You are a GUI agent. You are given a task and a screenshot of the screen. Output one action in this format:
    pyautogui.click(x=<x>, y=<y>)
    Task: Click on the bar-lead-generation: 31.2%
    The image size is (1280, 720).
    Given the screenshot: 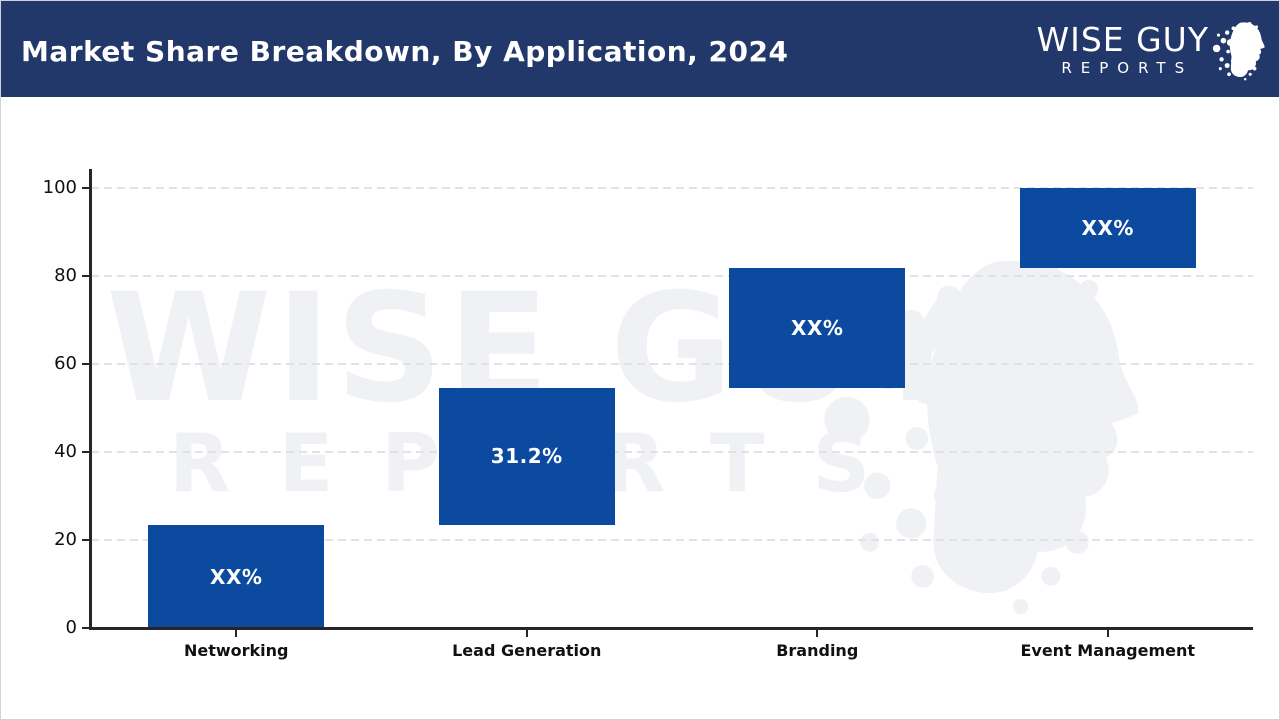 What is the action you would take?
    pyautogui.click(x=526, y=456)
    